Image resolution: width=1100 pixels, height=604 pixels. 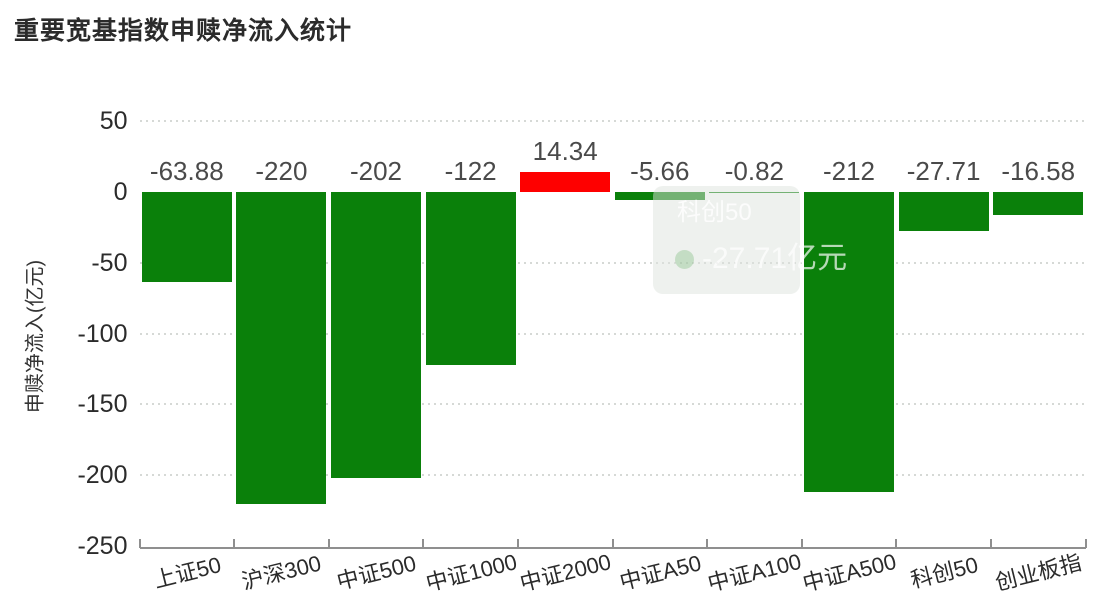 I want to click on chart-title: 重要宽基指数申赎净流入统计, so click(x=183, y=31).